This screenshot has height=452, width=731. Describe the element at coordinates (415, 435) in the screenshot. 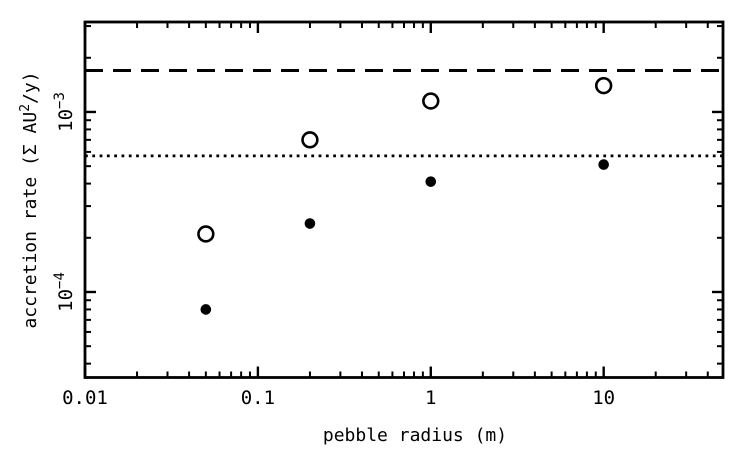

I see `x-axis-label: pebble radius (m)` at that location.